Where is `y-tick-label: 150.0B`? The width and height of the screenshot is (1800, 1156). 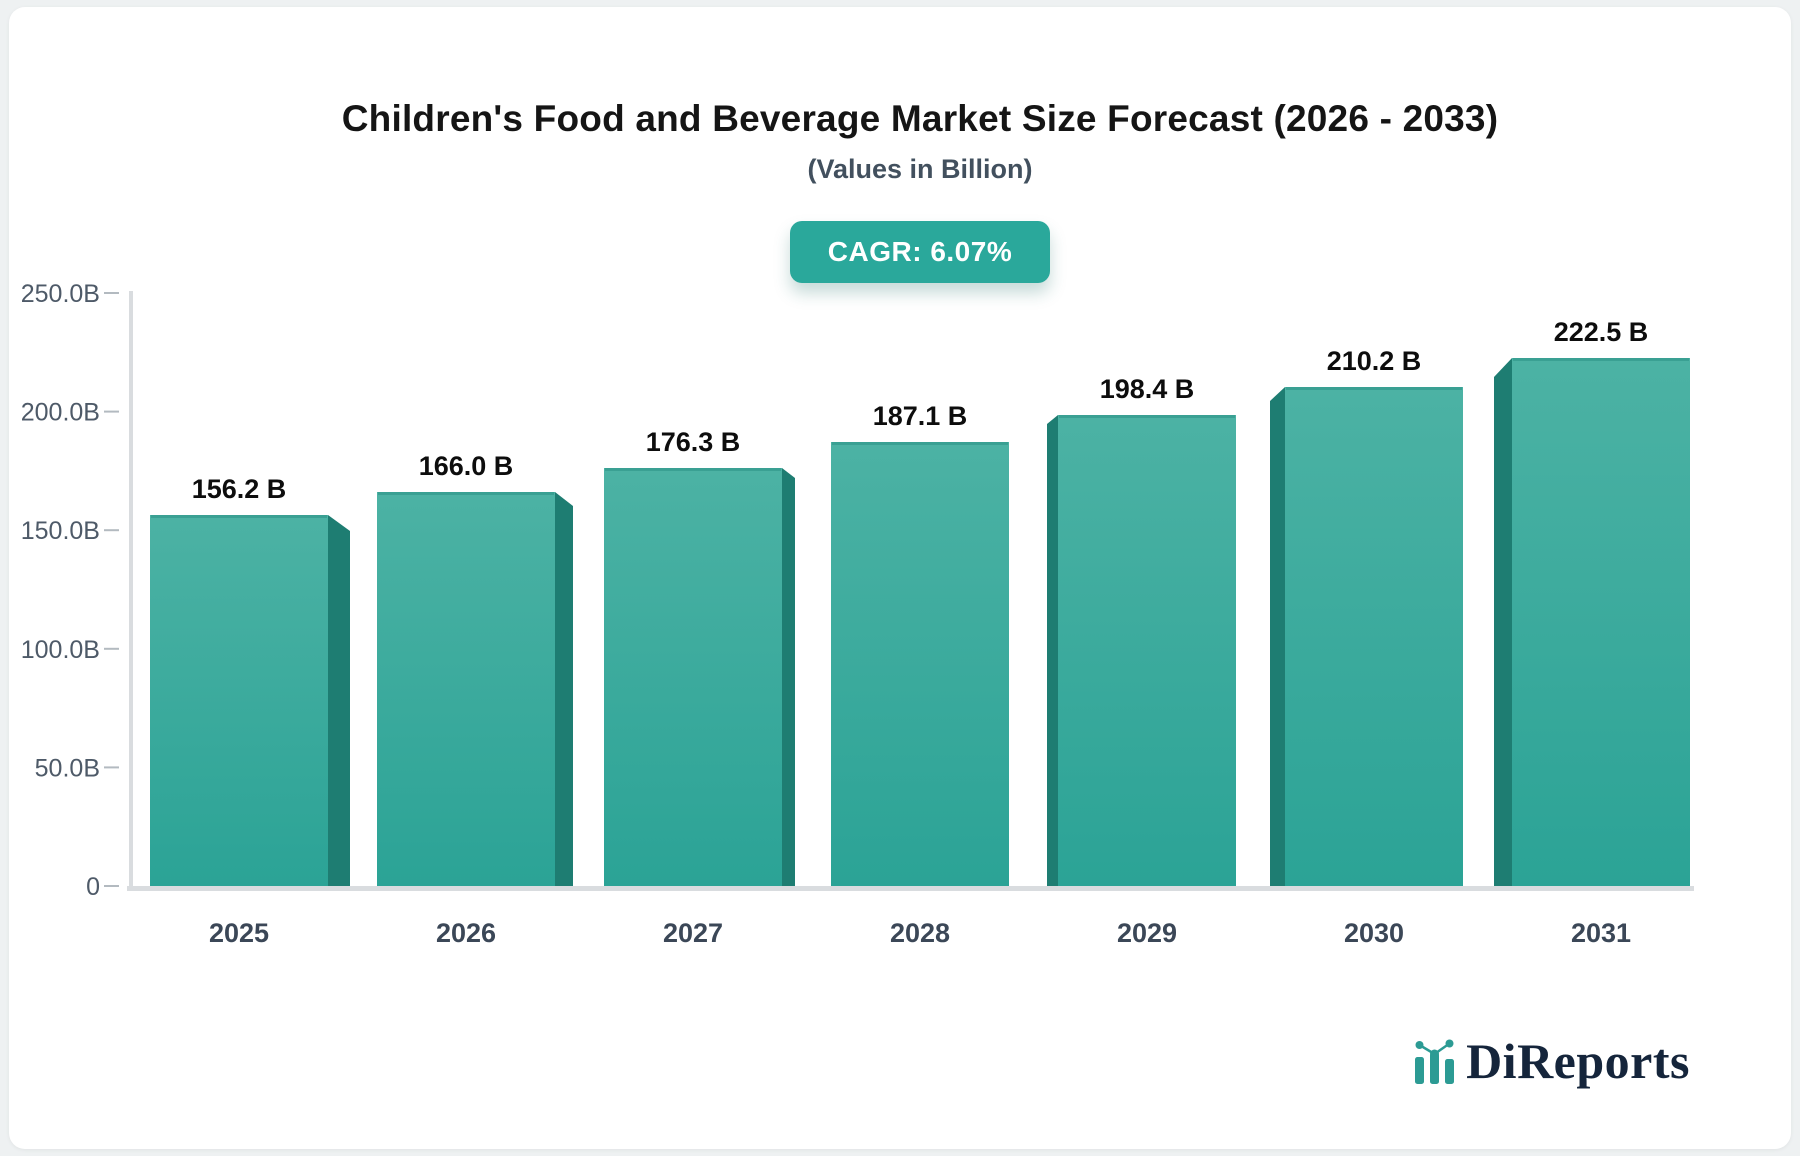
y-tick-label: 150.0B is located at coordinates (60, 531).